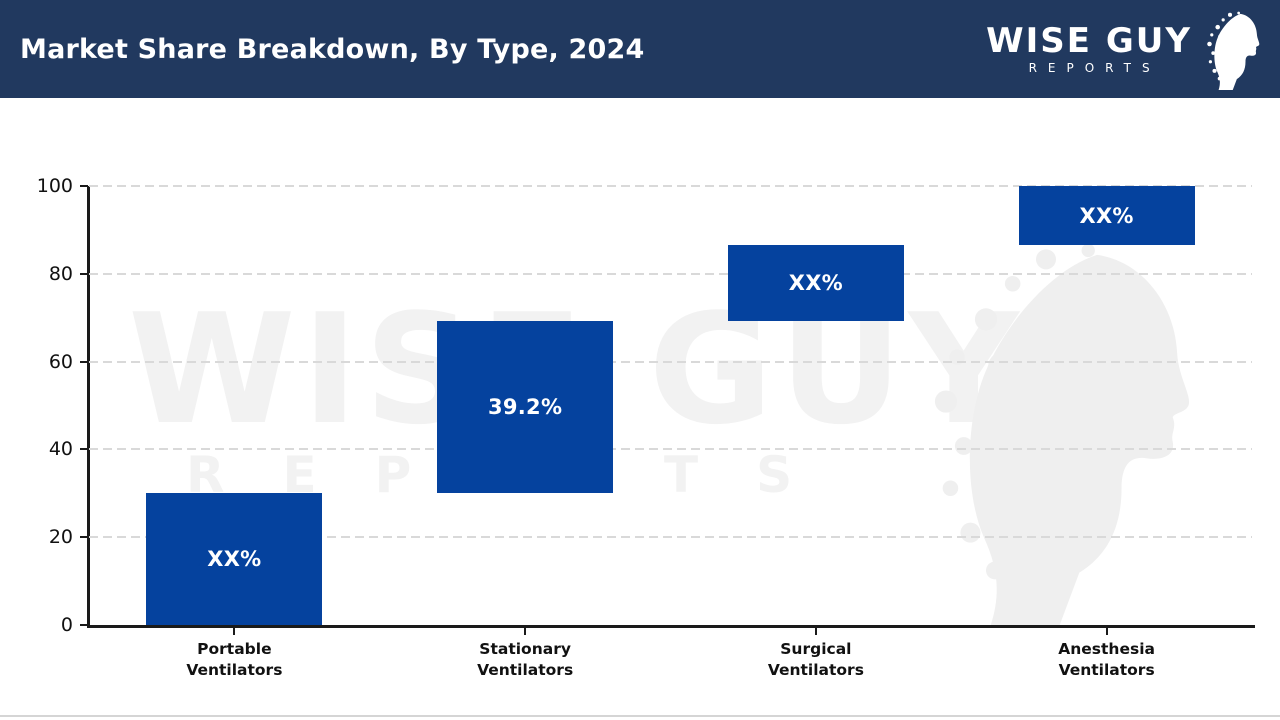  I want to click on y-tick-label: 0, so click(66, 625).